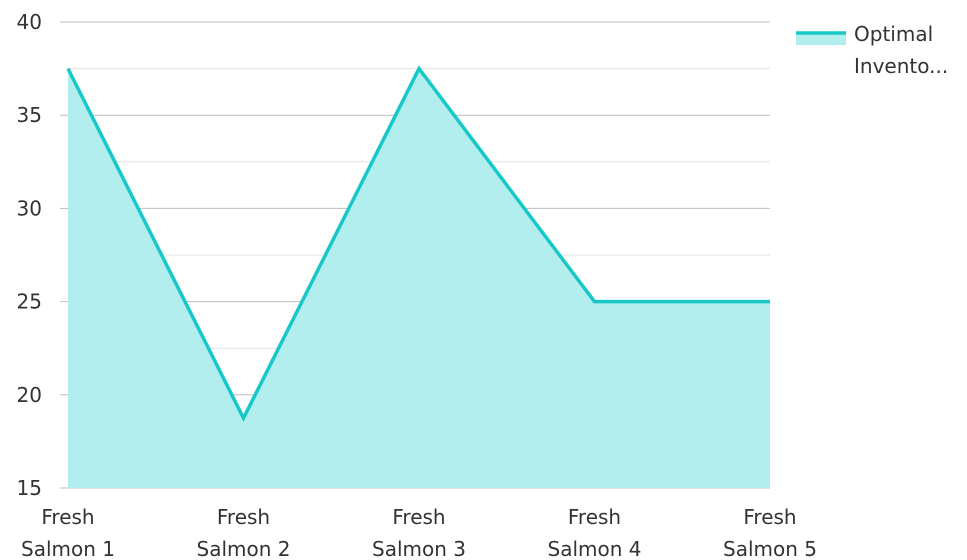  What do you see at coordinates (29, 255) in the screenshot?
I see `y-axis-ticks: 15 20 25 30 35 40` at bounding box center [29, 255].